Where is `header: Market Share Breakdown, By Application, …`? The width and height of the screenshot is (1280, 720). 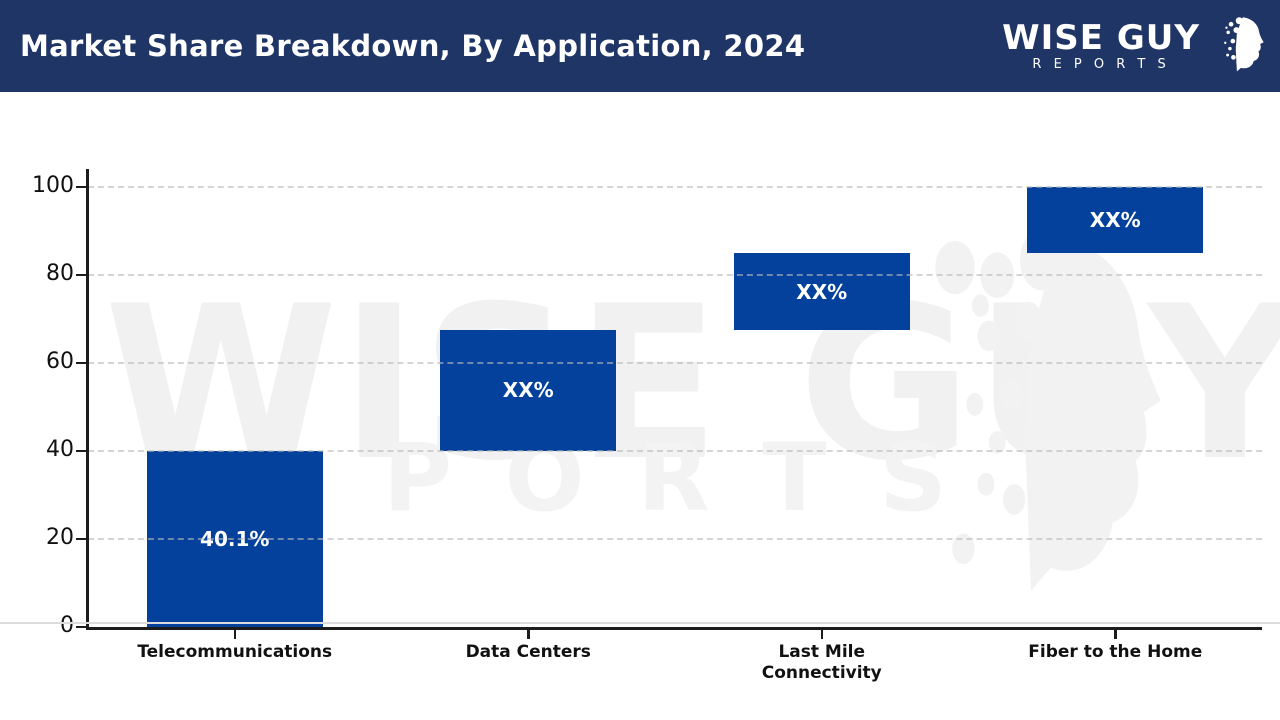 header: Market Share Breakdown, By Application, … is located at coordinates (640, 46).